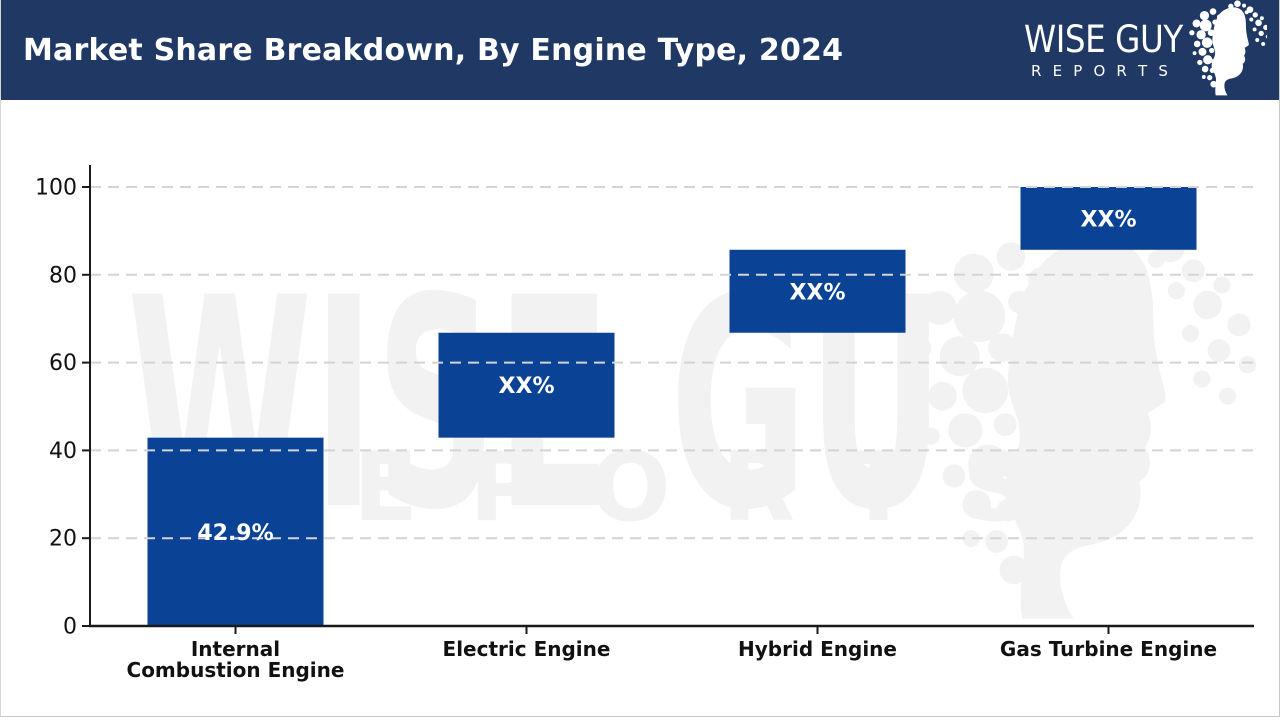 The height and width of the screenshot is (721, 1280). I want to click on bar-value-label: 42.9%, so click(235, 533).